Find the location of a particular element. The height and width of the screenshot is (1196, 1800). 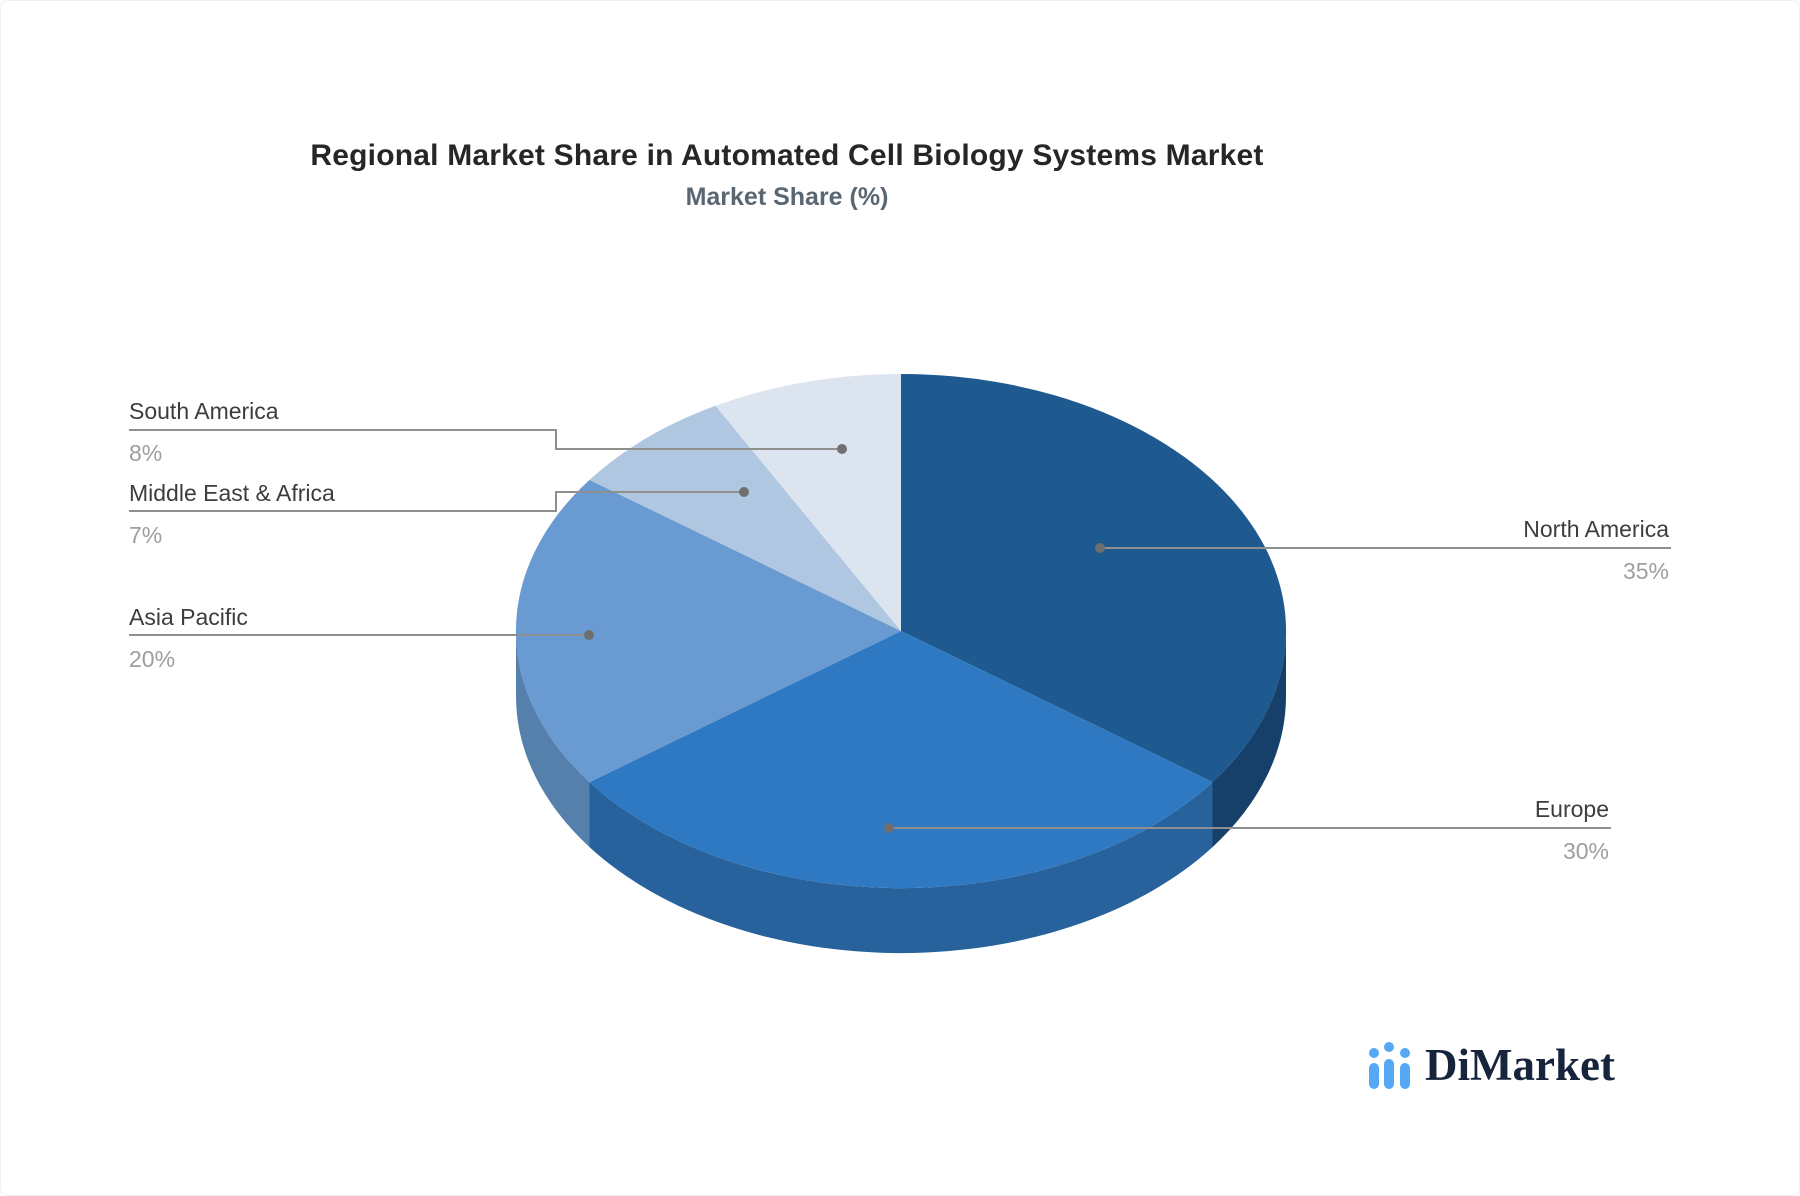

label-europe: Europe 30% is located at coordinates (1572, 830).